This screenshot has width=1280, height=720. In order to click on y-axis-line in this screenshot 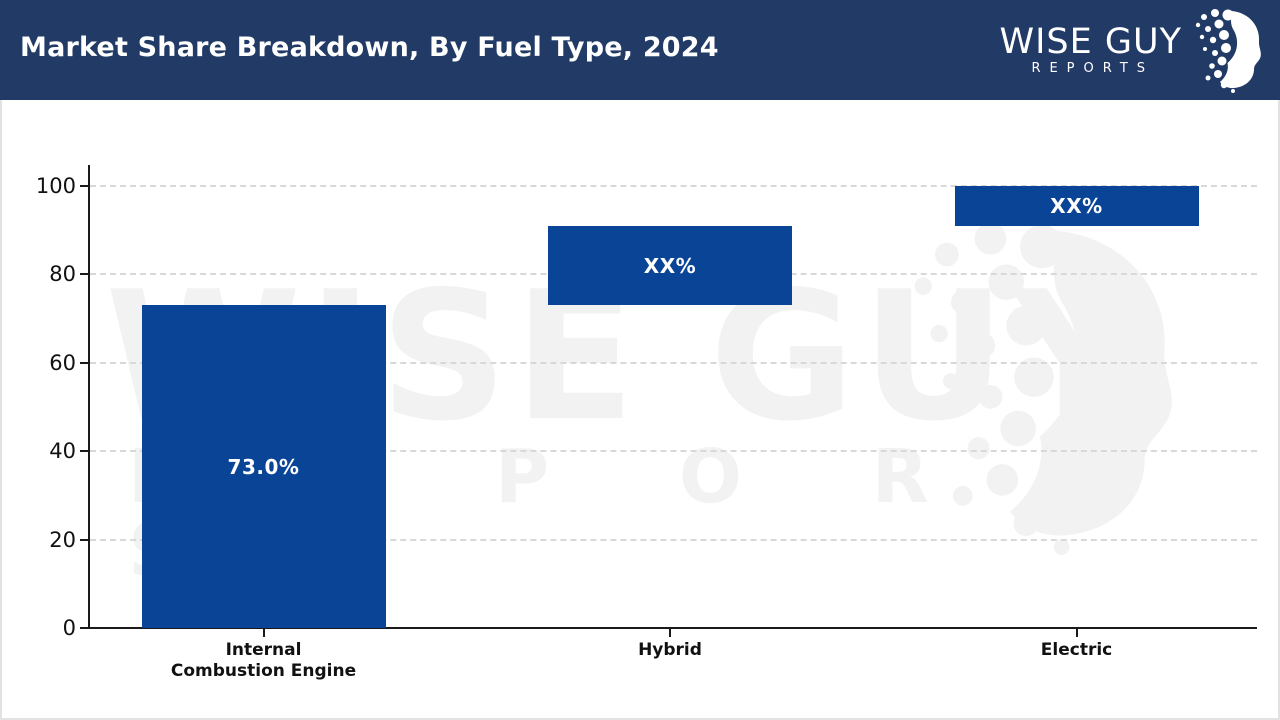, I will do `click(89, 397)`.